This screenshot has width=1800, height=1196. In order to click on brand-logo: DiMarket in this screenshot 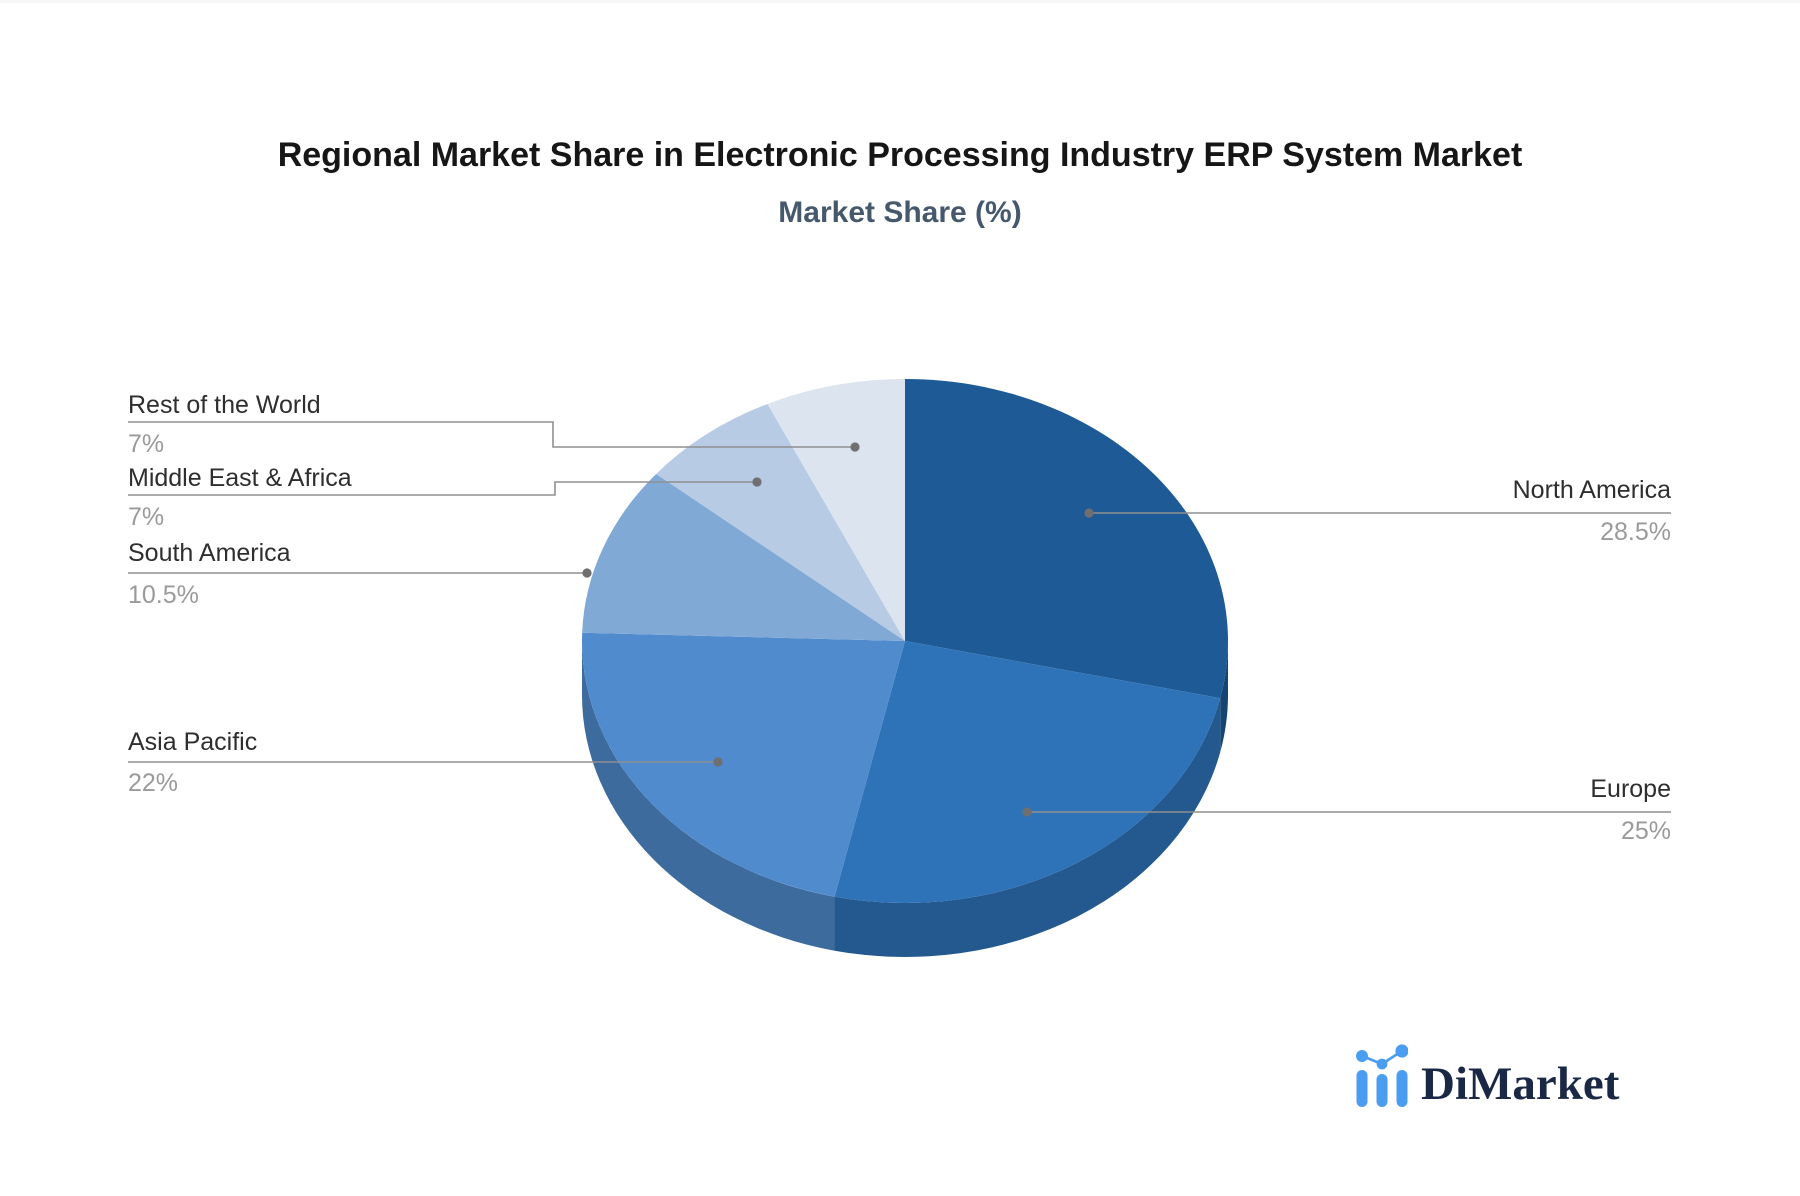, I will do `click(1487, 1074)`.